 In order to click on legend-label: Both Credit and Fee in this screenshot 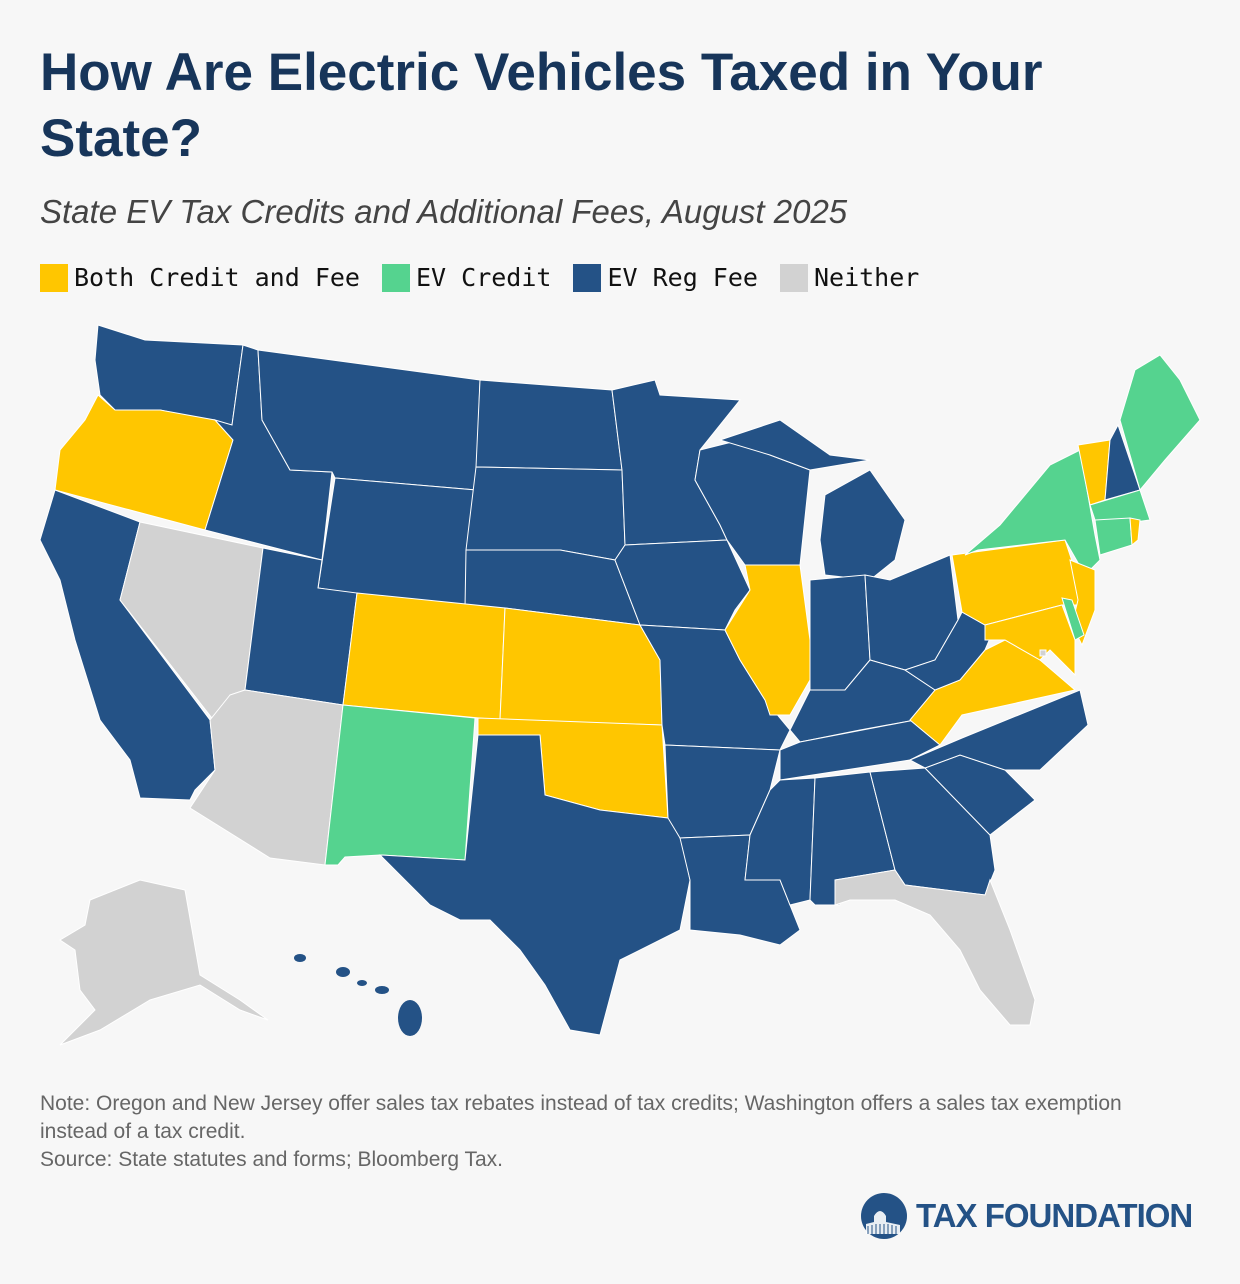, I will do `click(217, 277)`.